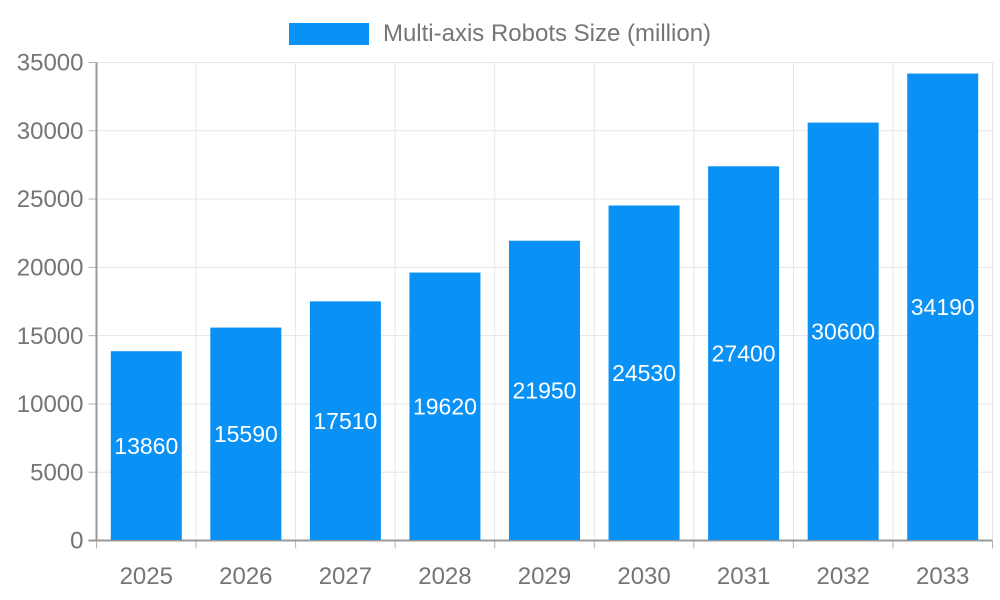 The image size is (1000, 600). I want to click on y-axis-tick-label: 30000, so click(50, 131).